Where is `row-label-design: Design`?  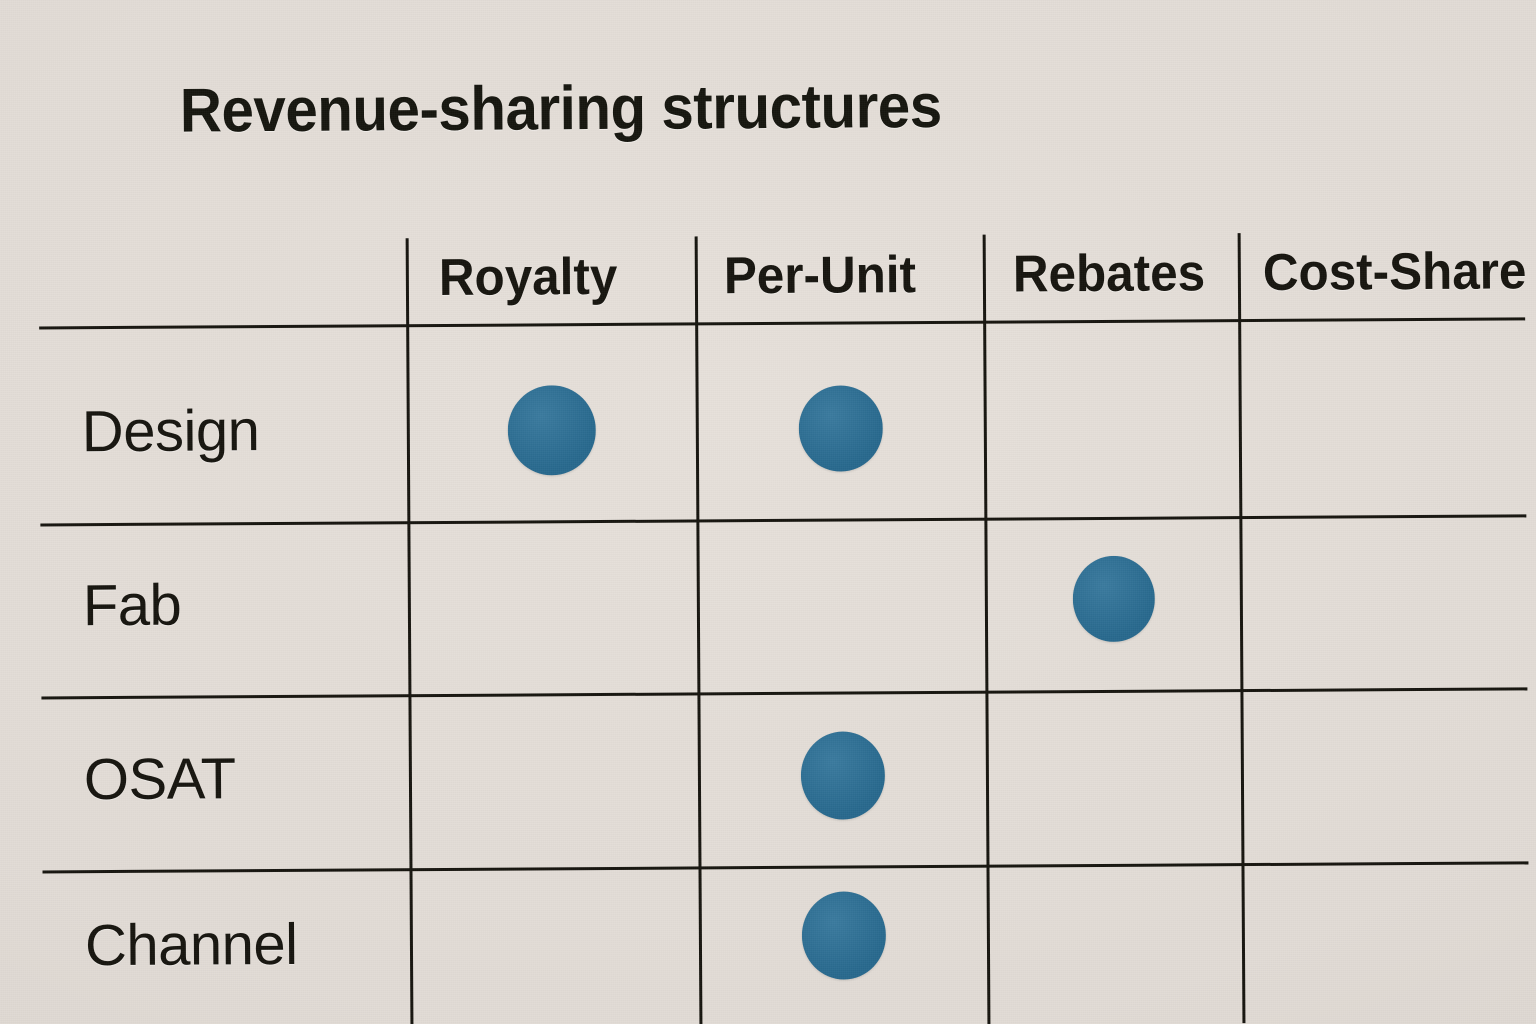
row-label-design: Design is located at coordinates (170, 431).